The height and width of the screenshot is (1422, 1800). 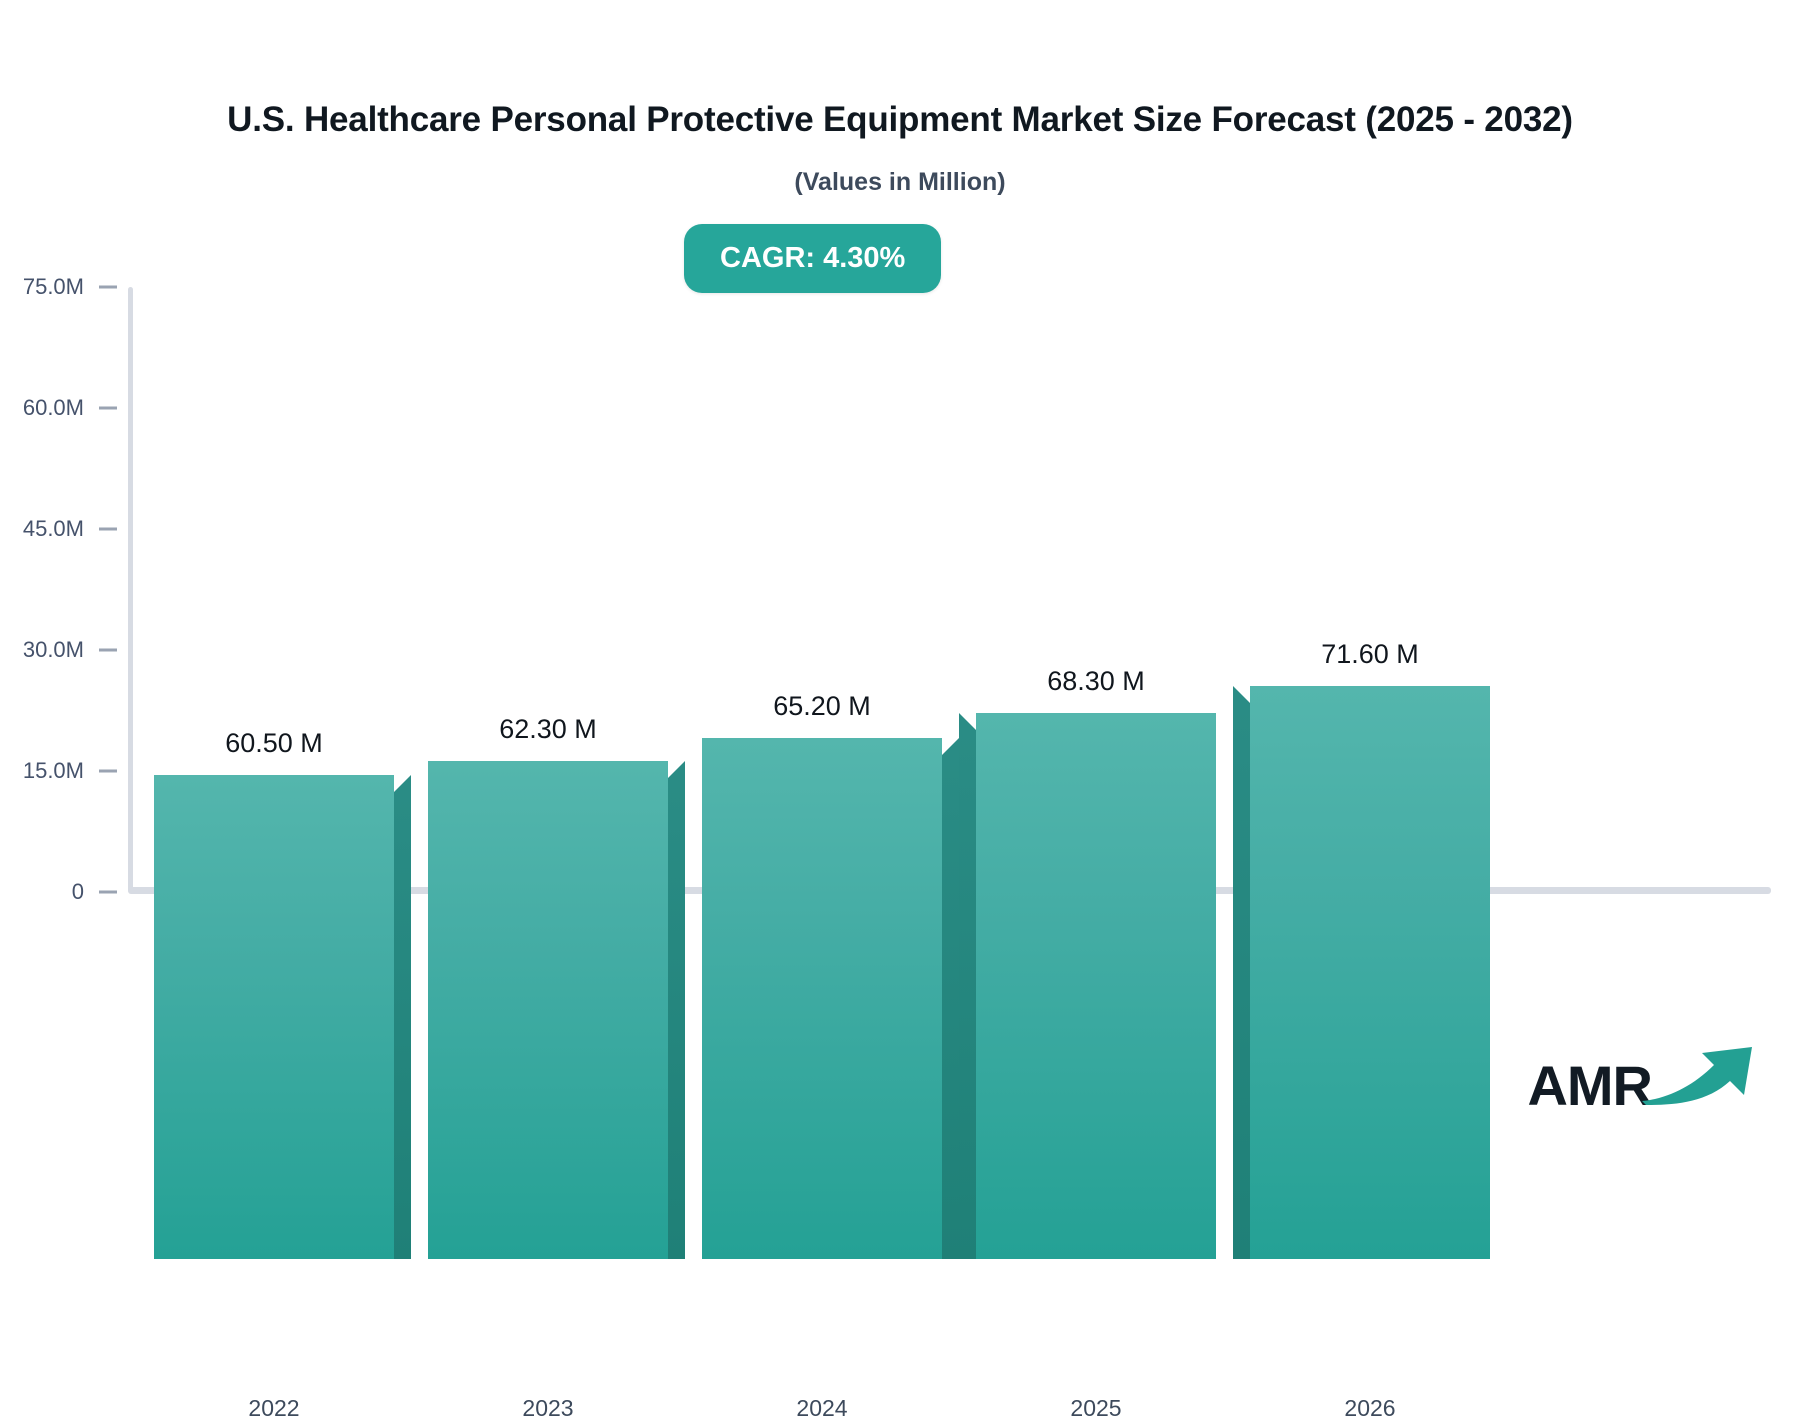 I want to click on bar-group-2024: 65.20 M 2024, so click(x=830, y=1056).